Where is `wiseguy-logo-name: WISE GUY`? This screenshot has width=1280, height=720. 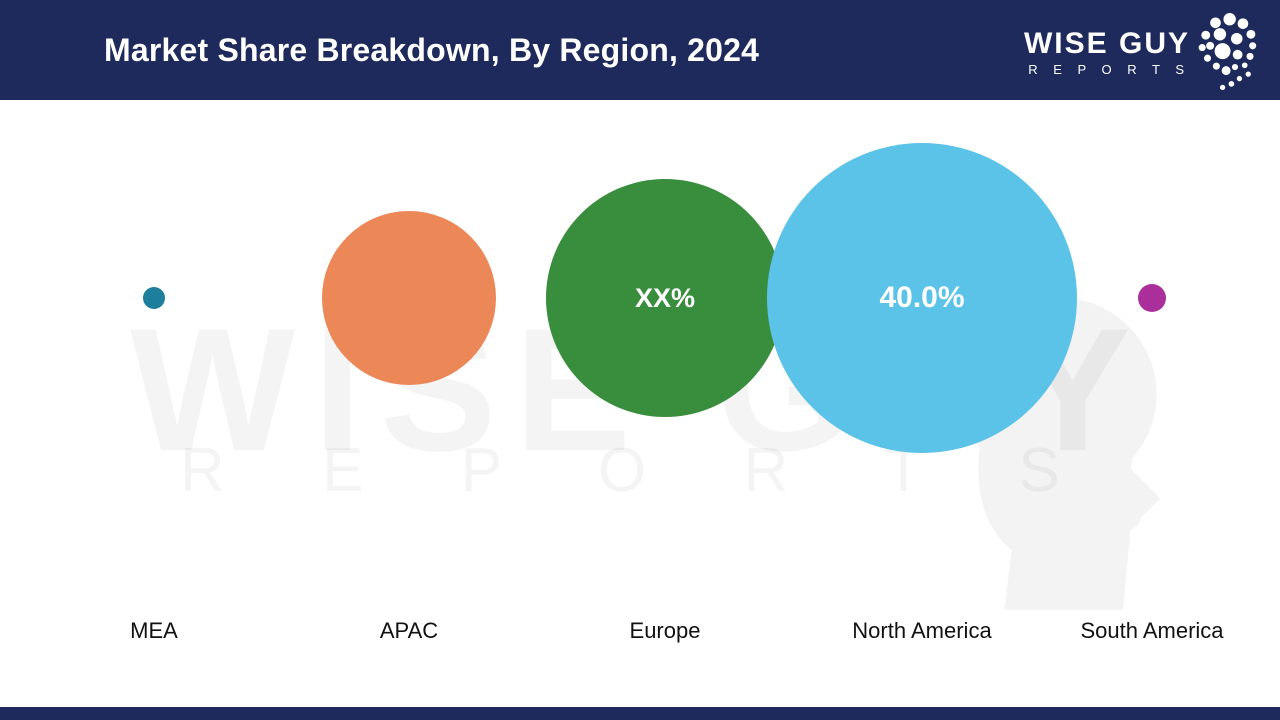 wiseguy-logo-name: WISE GUY is located at coordinates (1106, 43).